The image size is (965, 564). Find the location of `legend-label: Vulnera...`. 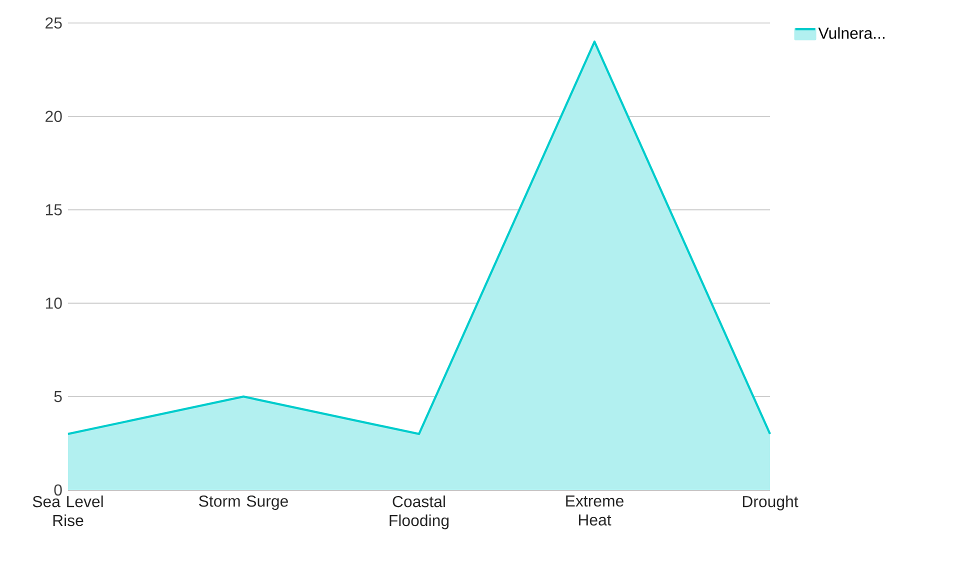

legend-label: Vulnera... is located at coordinates (851, 33).